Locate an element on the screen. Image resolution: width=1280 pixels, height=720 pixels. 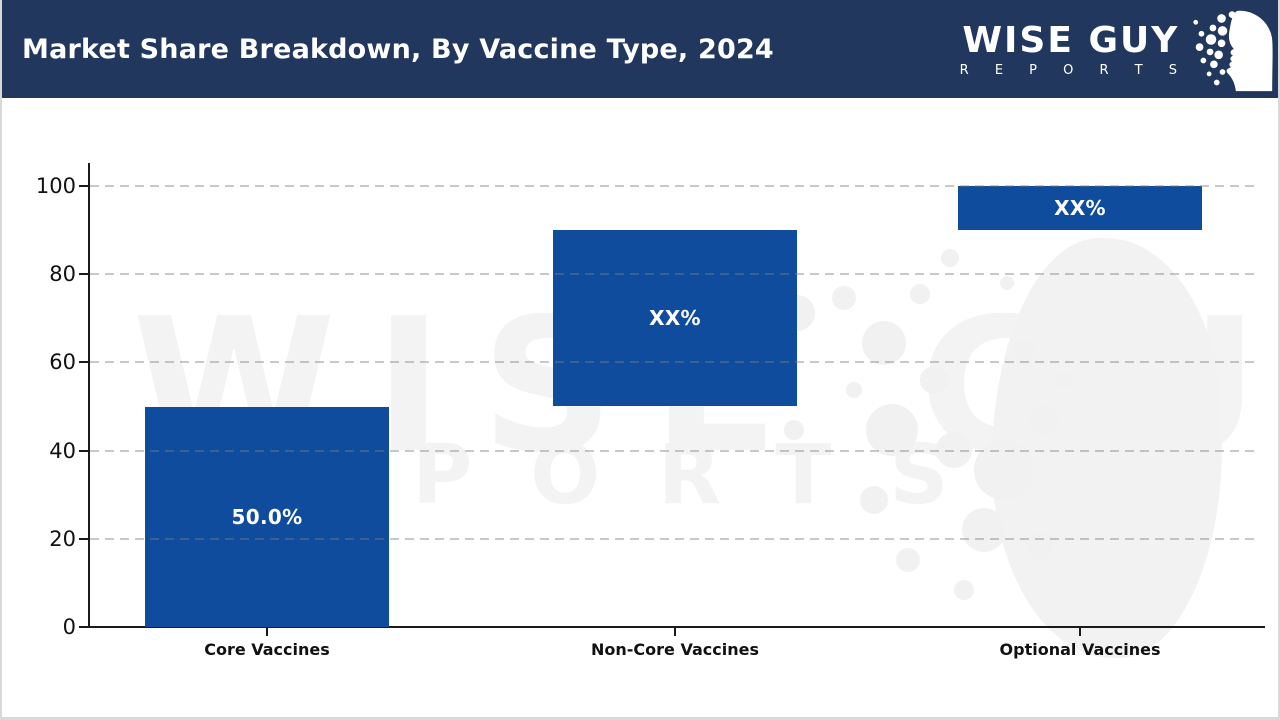
wise-guy-reports-logo: WISE GUY R E P O R T S is located at coordinates (1115, 50).